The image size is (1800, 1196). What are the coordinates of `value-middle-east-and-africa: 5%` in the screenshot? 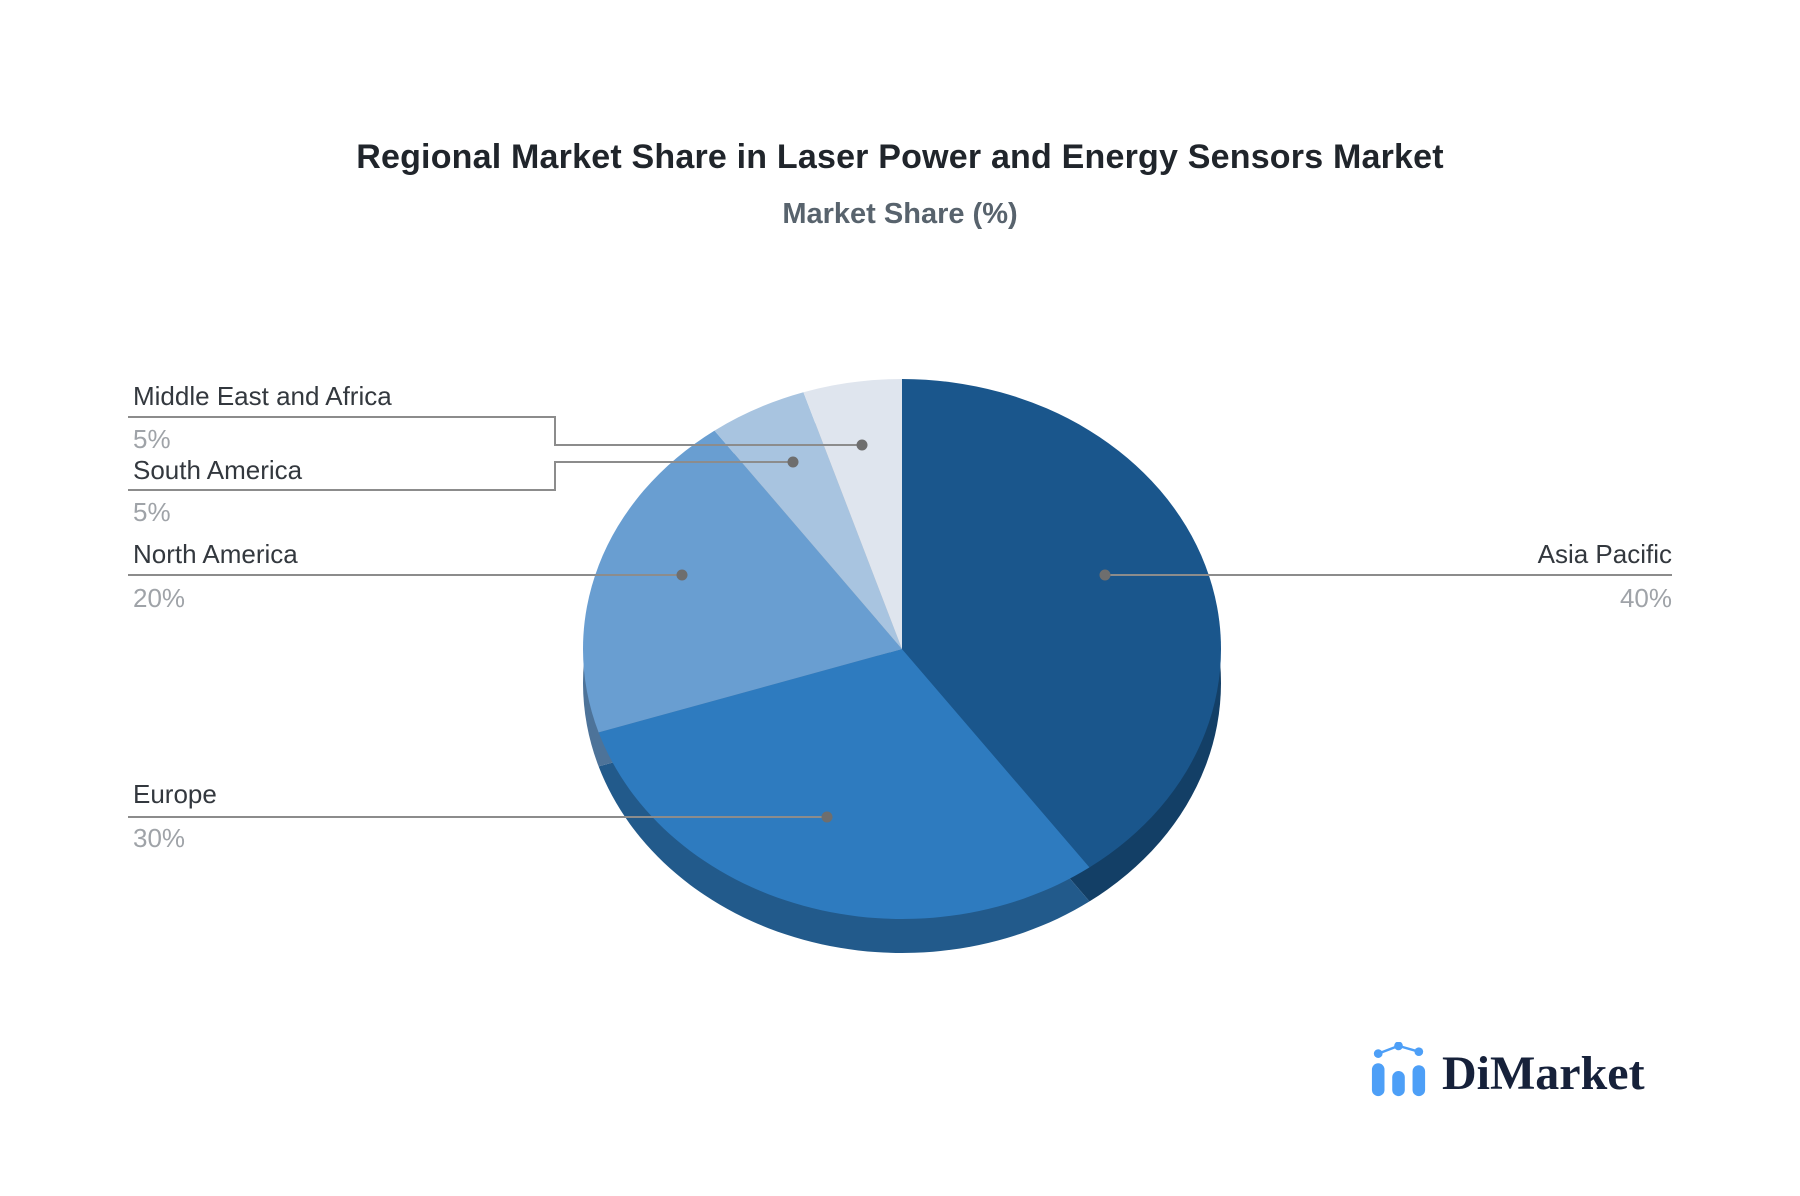 It's located at (152, 439).